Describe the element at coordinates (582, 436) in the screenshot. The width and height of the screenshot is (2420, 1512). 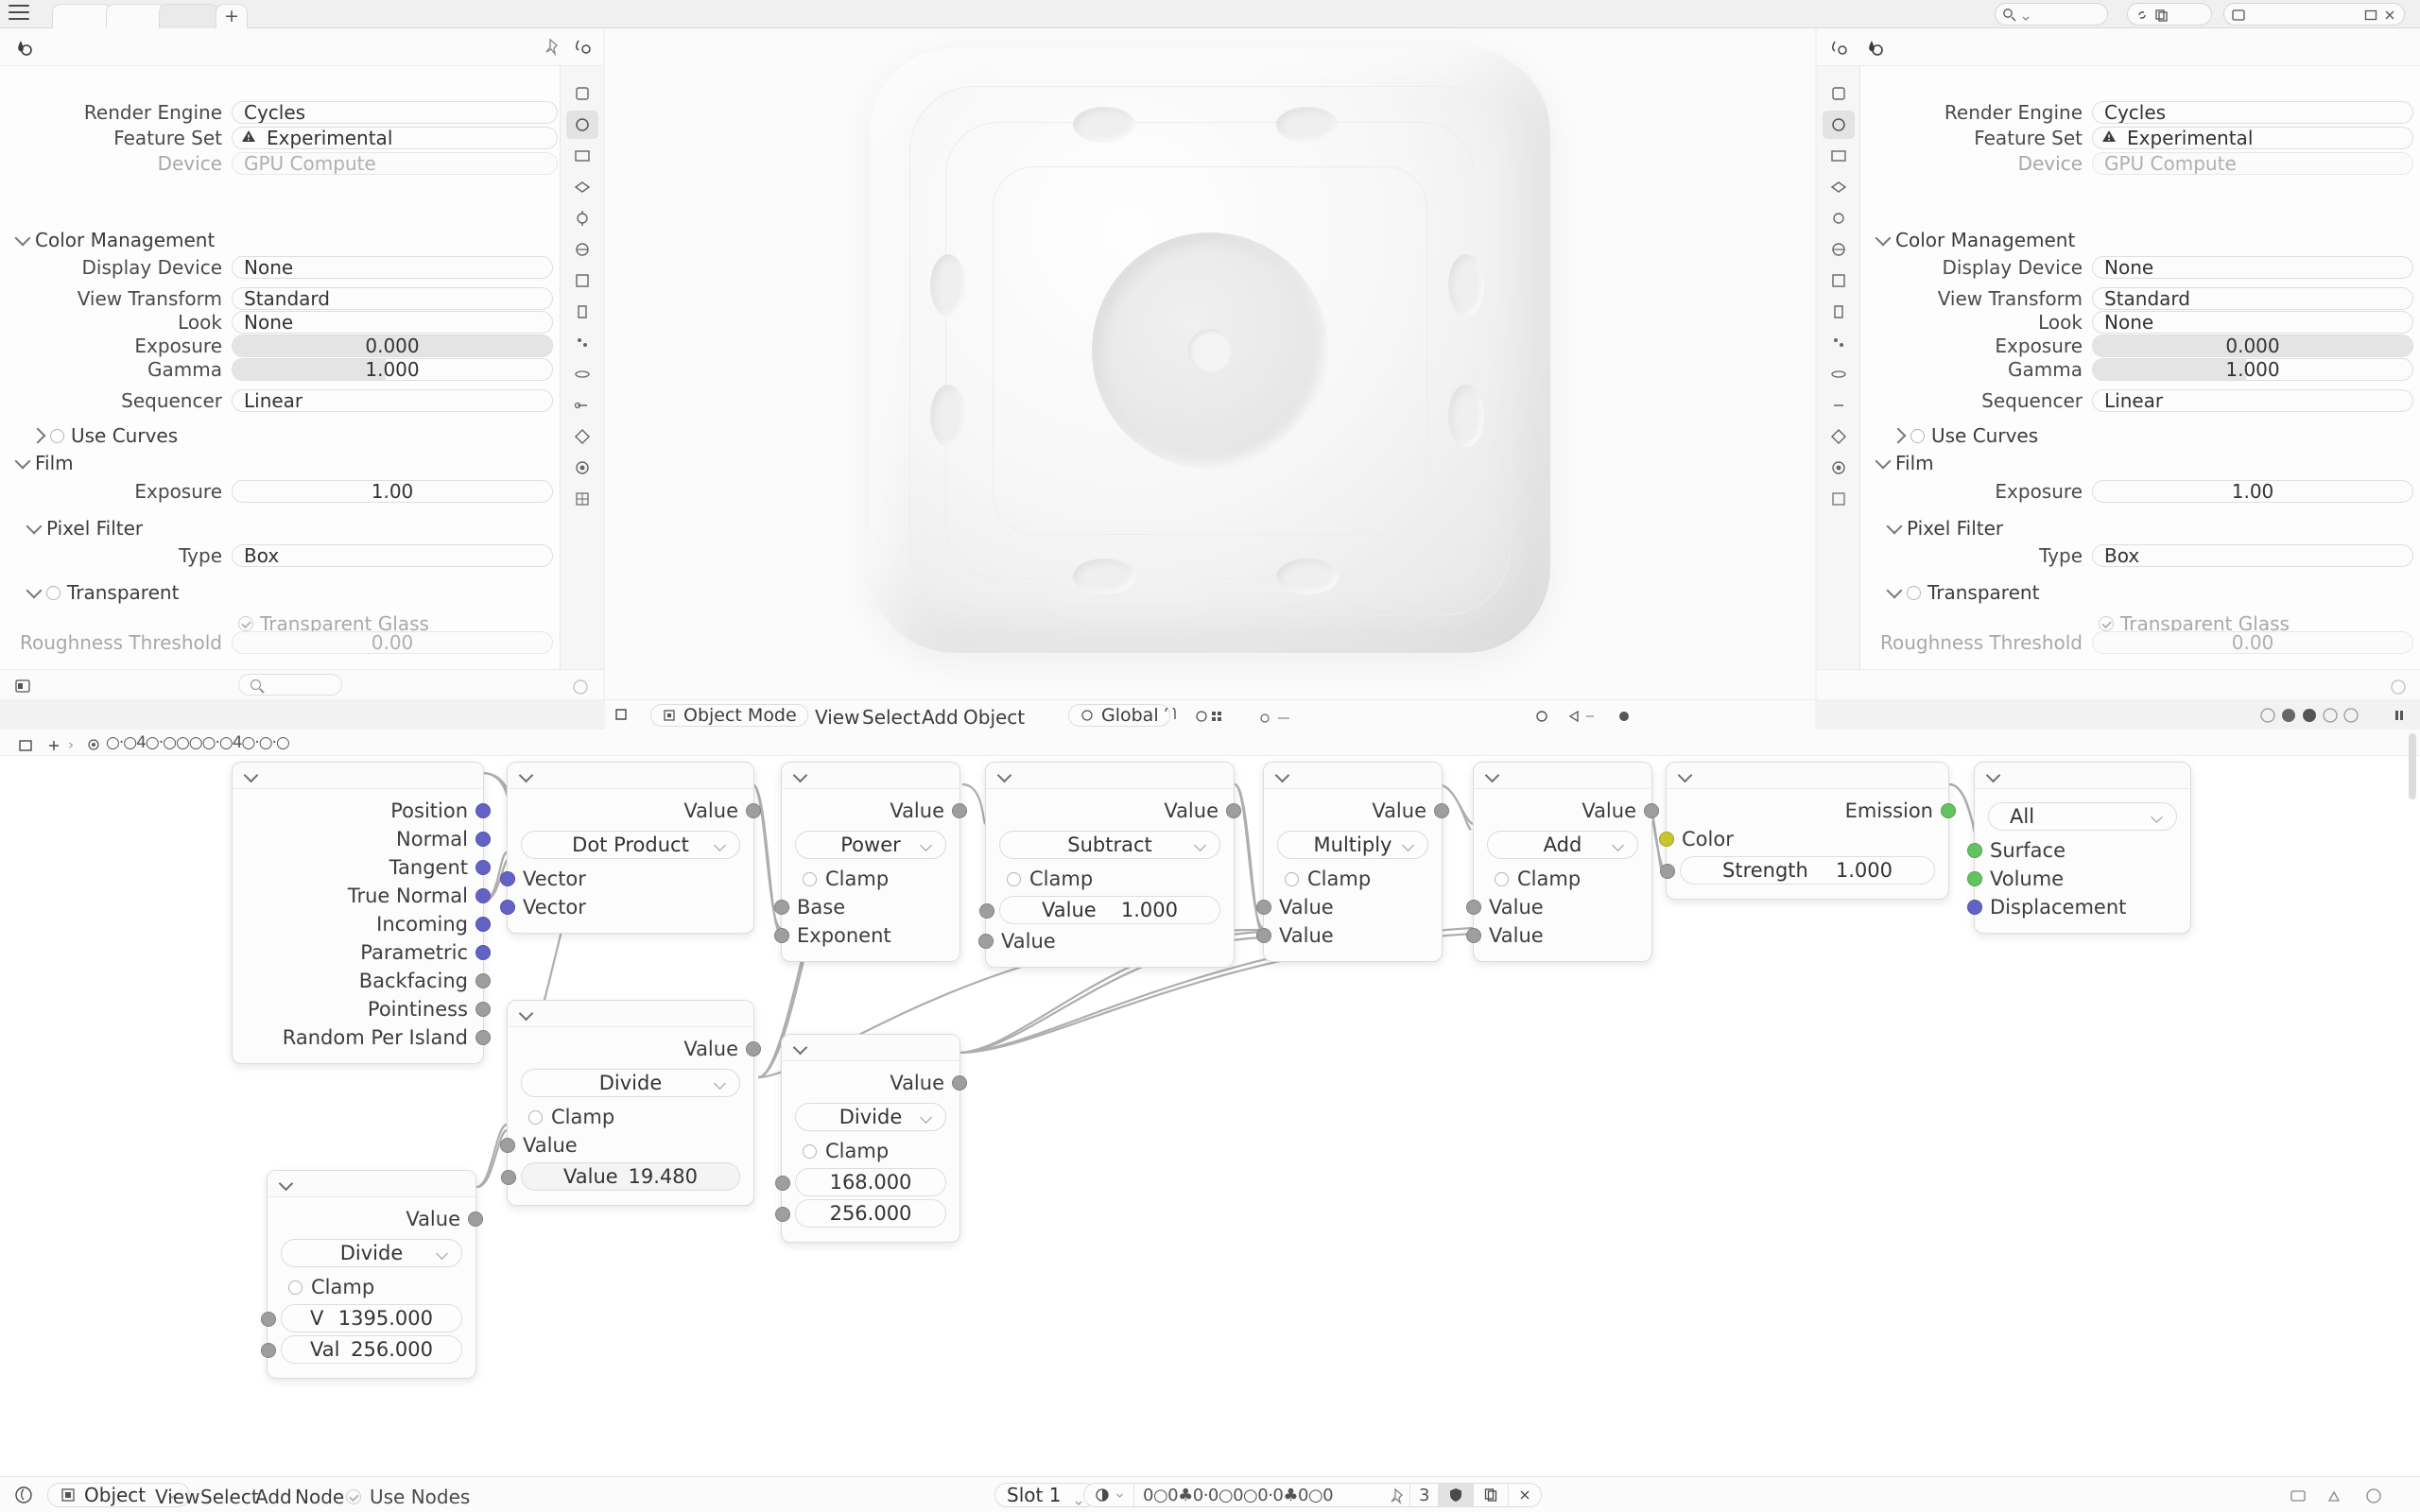
I see `tab-data-icon` at that location.